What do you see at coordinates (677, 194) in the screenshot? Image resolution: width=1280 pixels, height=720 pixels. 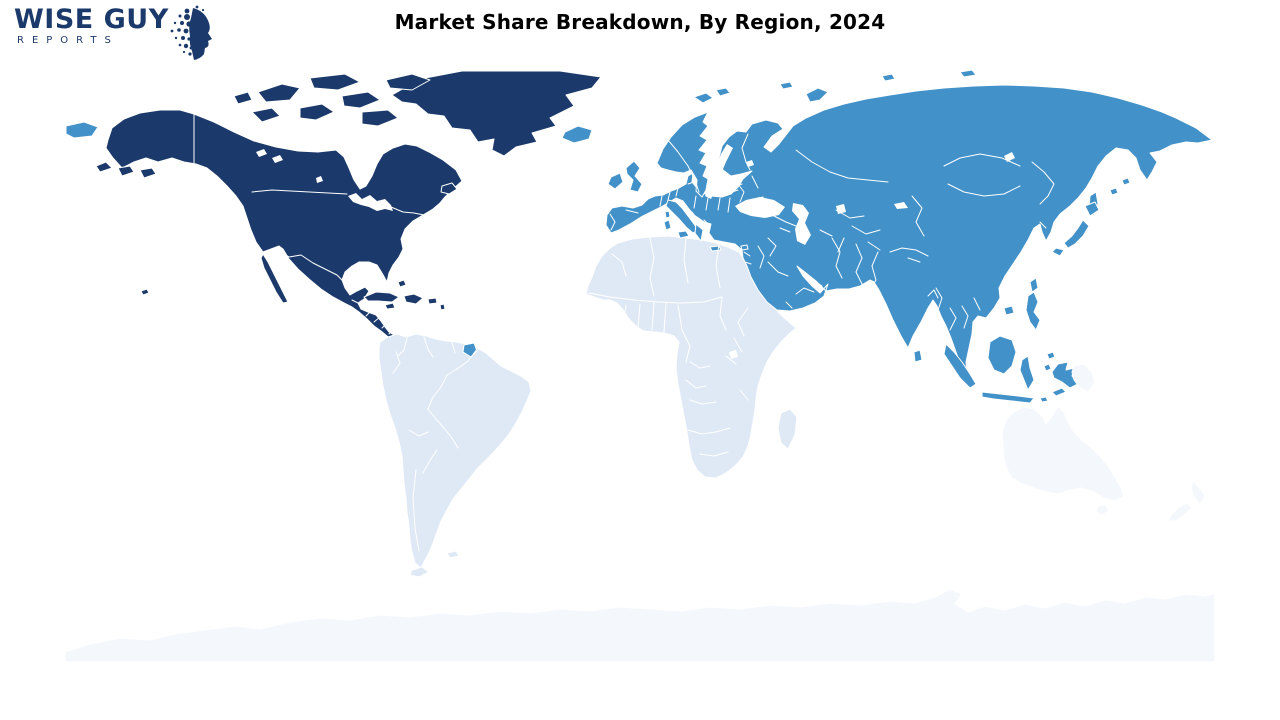 I see `border-western-europe` at bounding box center [677, 194].